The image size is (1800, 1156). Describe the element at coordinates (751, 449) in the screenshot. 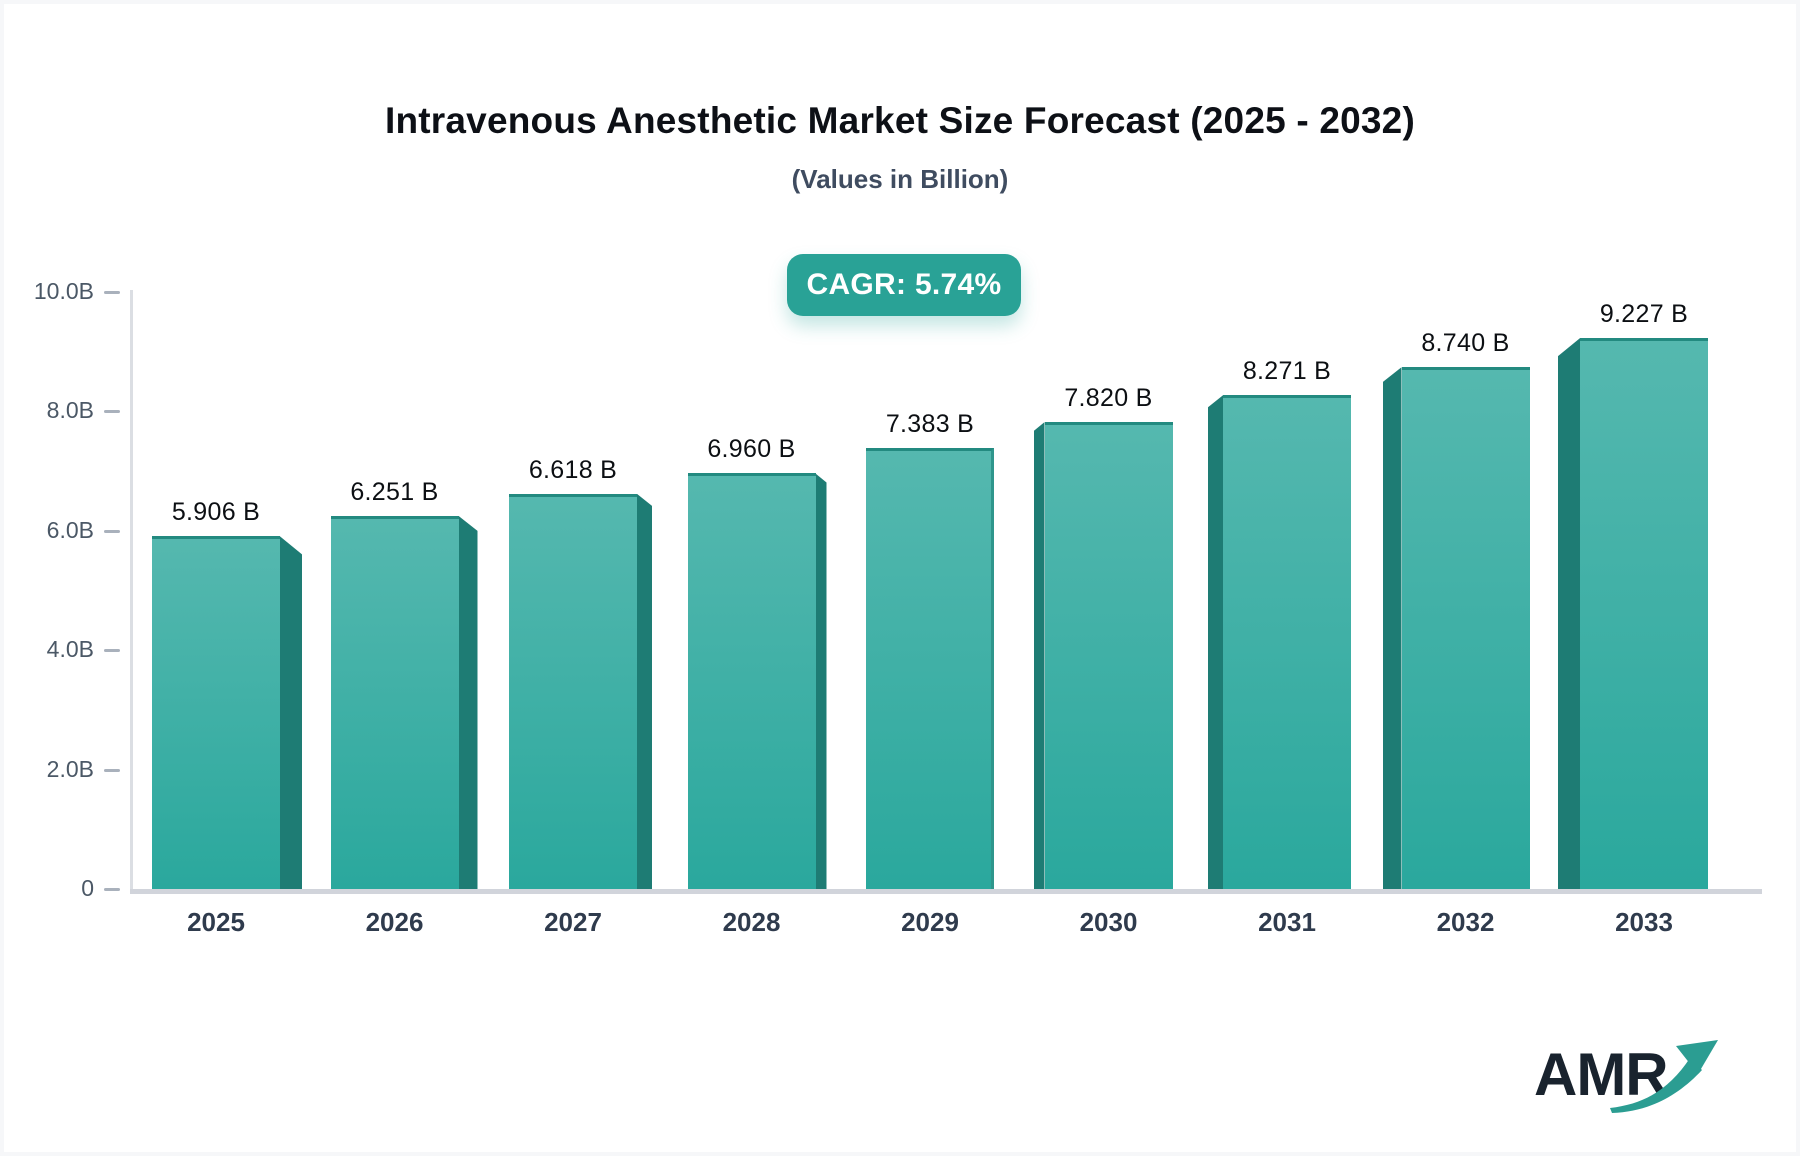

I see `bar-value-label: 6.960 B` at that location.